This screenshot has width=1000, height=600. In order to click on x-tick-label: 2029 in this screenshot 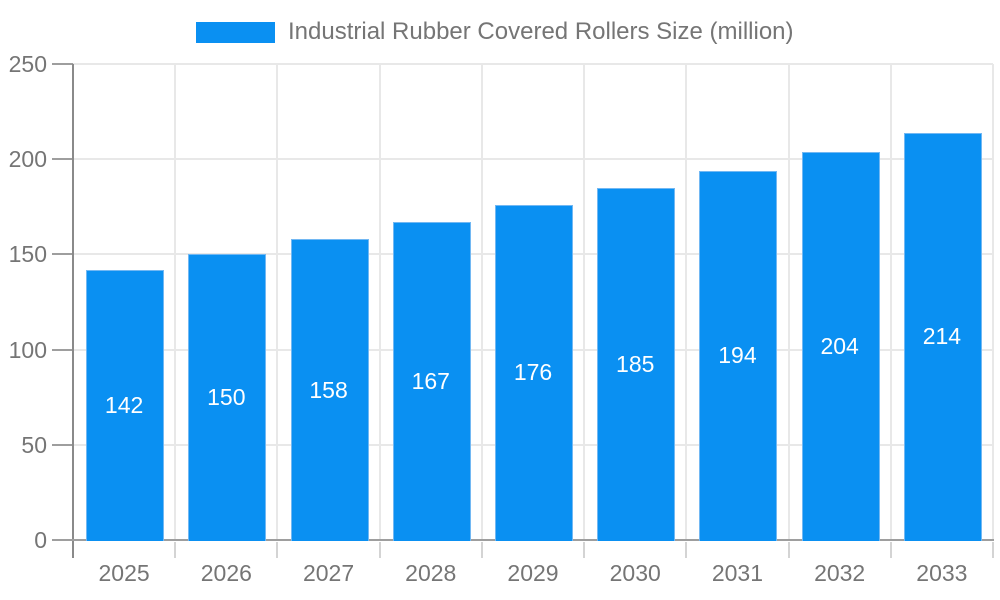, I will do `click(533, 573)`.